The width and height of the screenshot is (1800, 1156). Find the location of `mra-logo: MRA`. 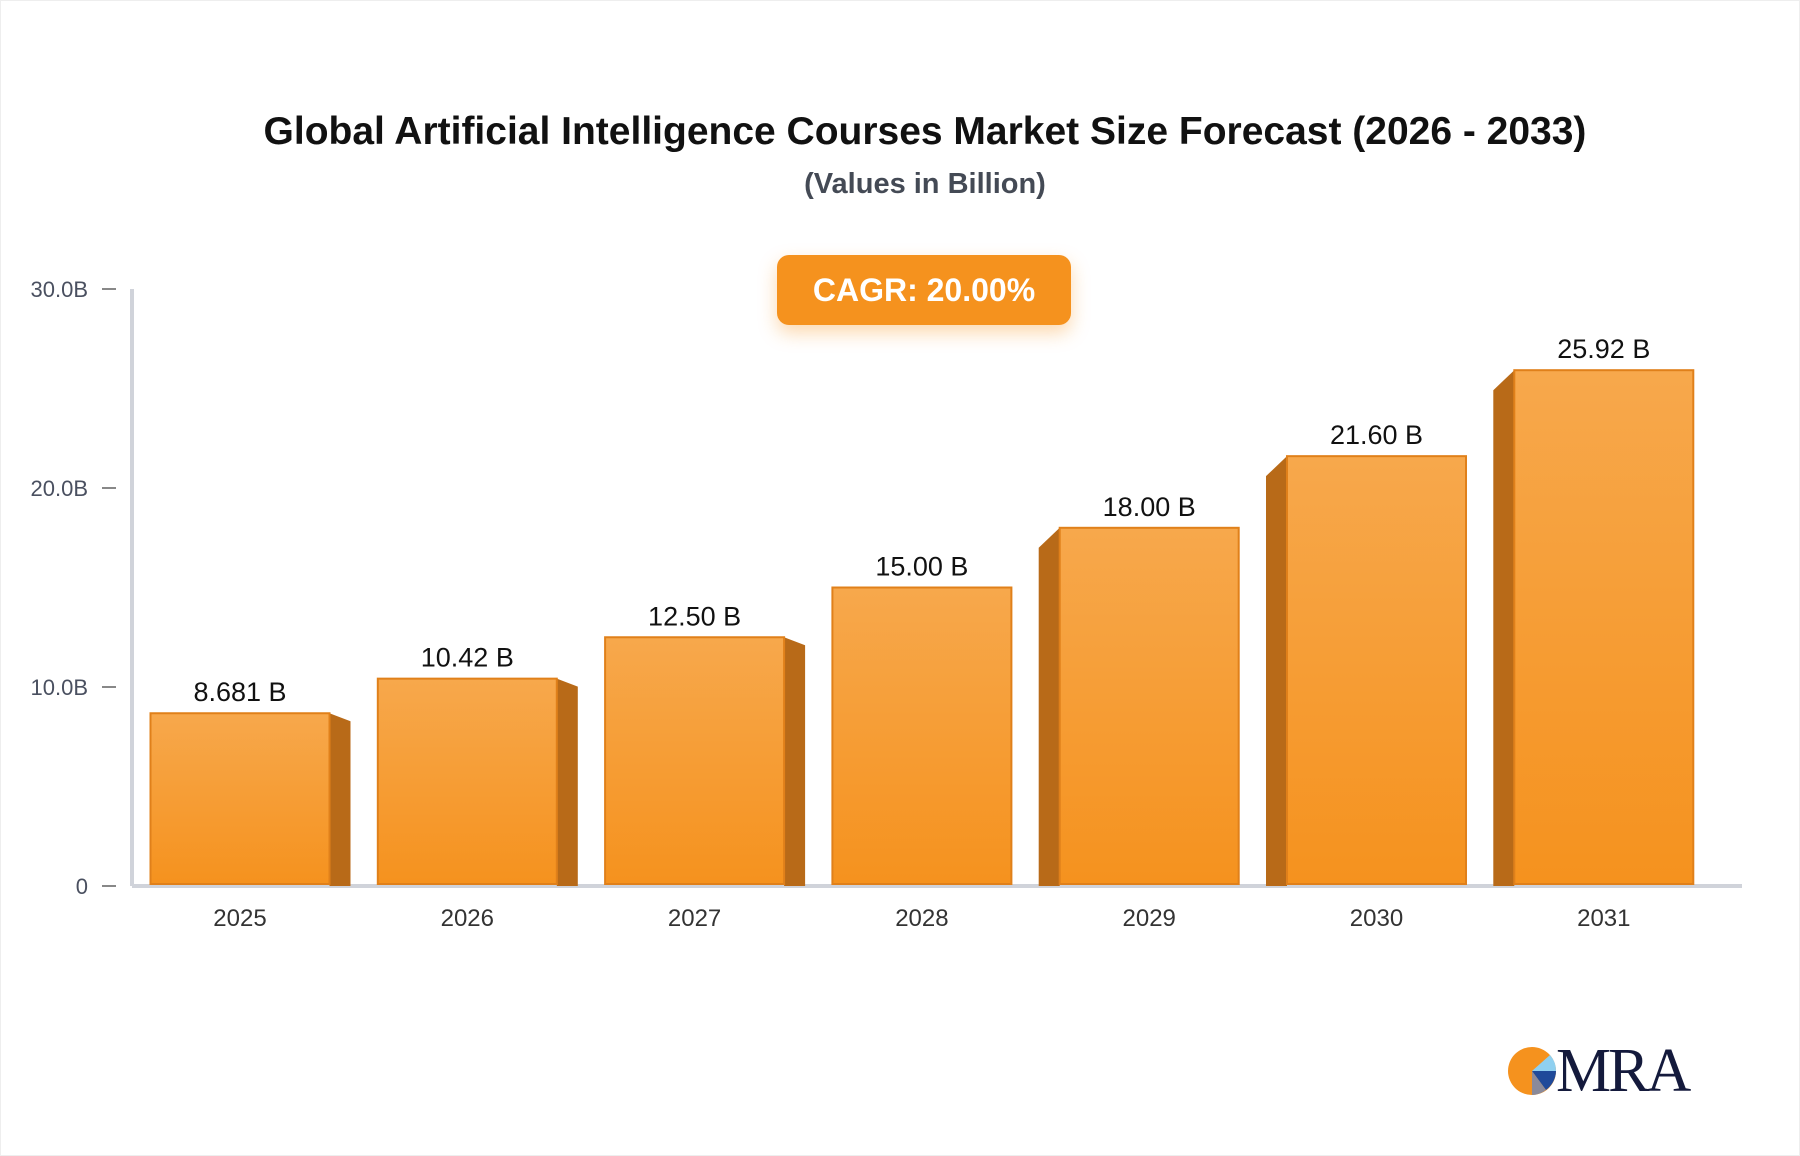

mra-logo: MRA is located at coordinates (1601, 1071).